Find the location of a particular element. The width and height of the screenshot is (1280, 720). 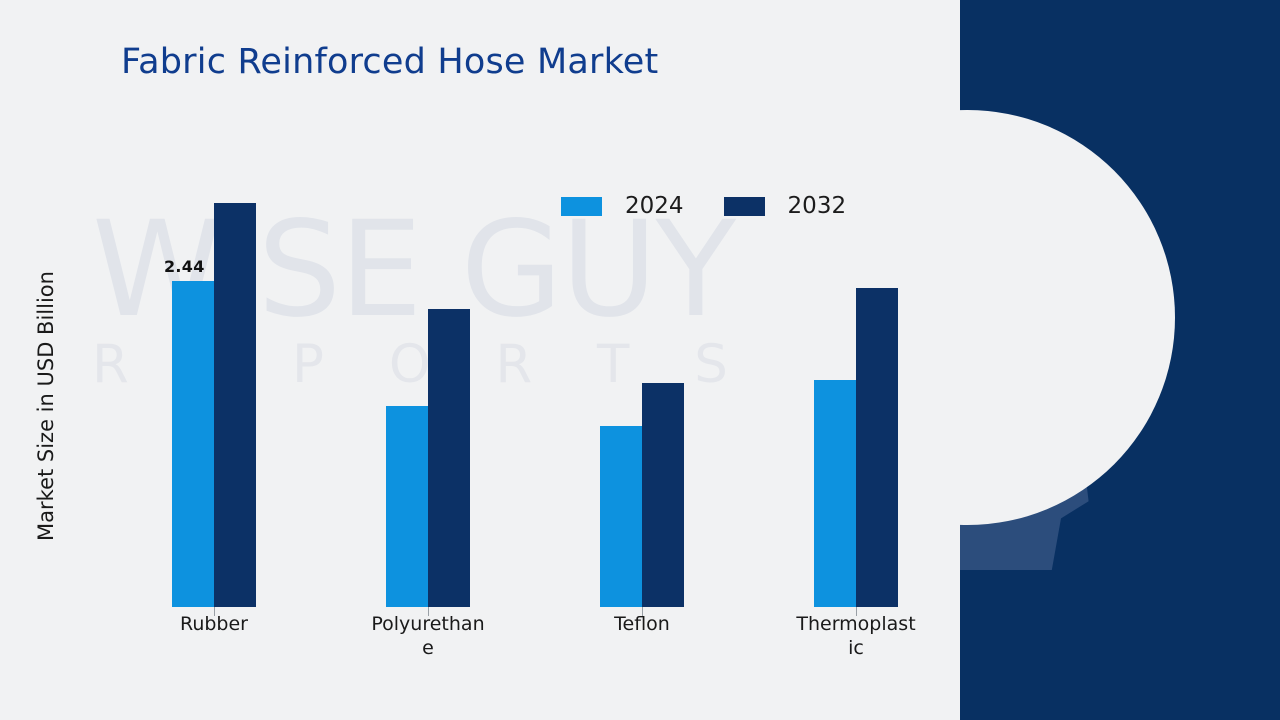

x-axis-label-line: ic is located at coordinates (856, 648).